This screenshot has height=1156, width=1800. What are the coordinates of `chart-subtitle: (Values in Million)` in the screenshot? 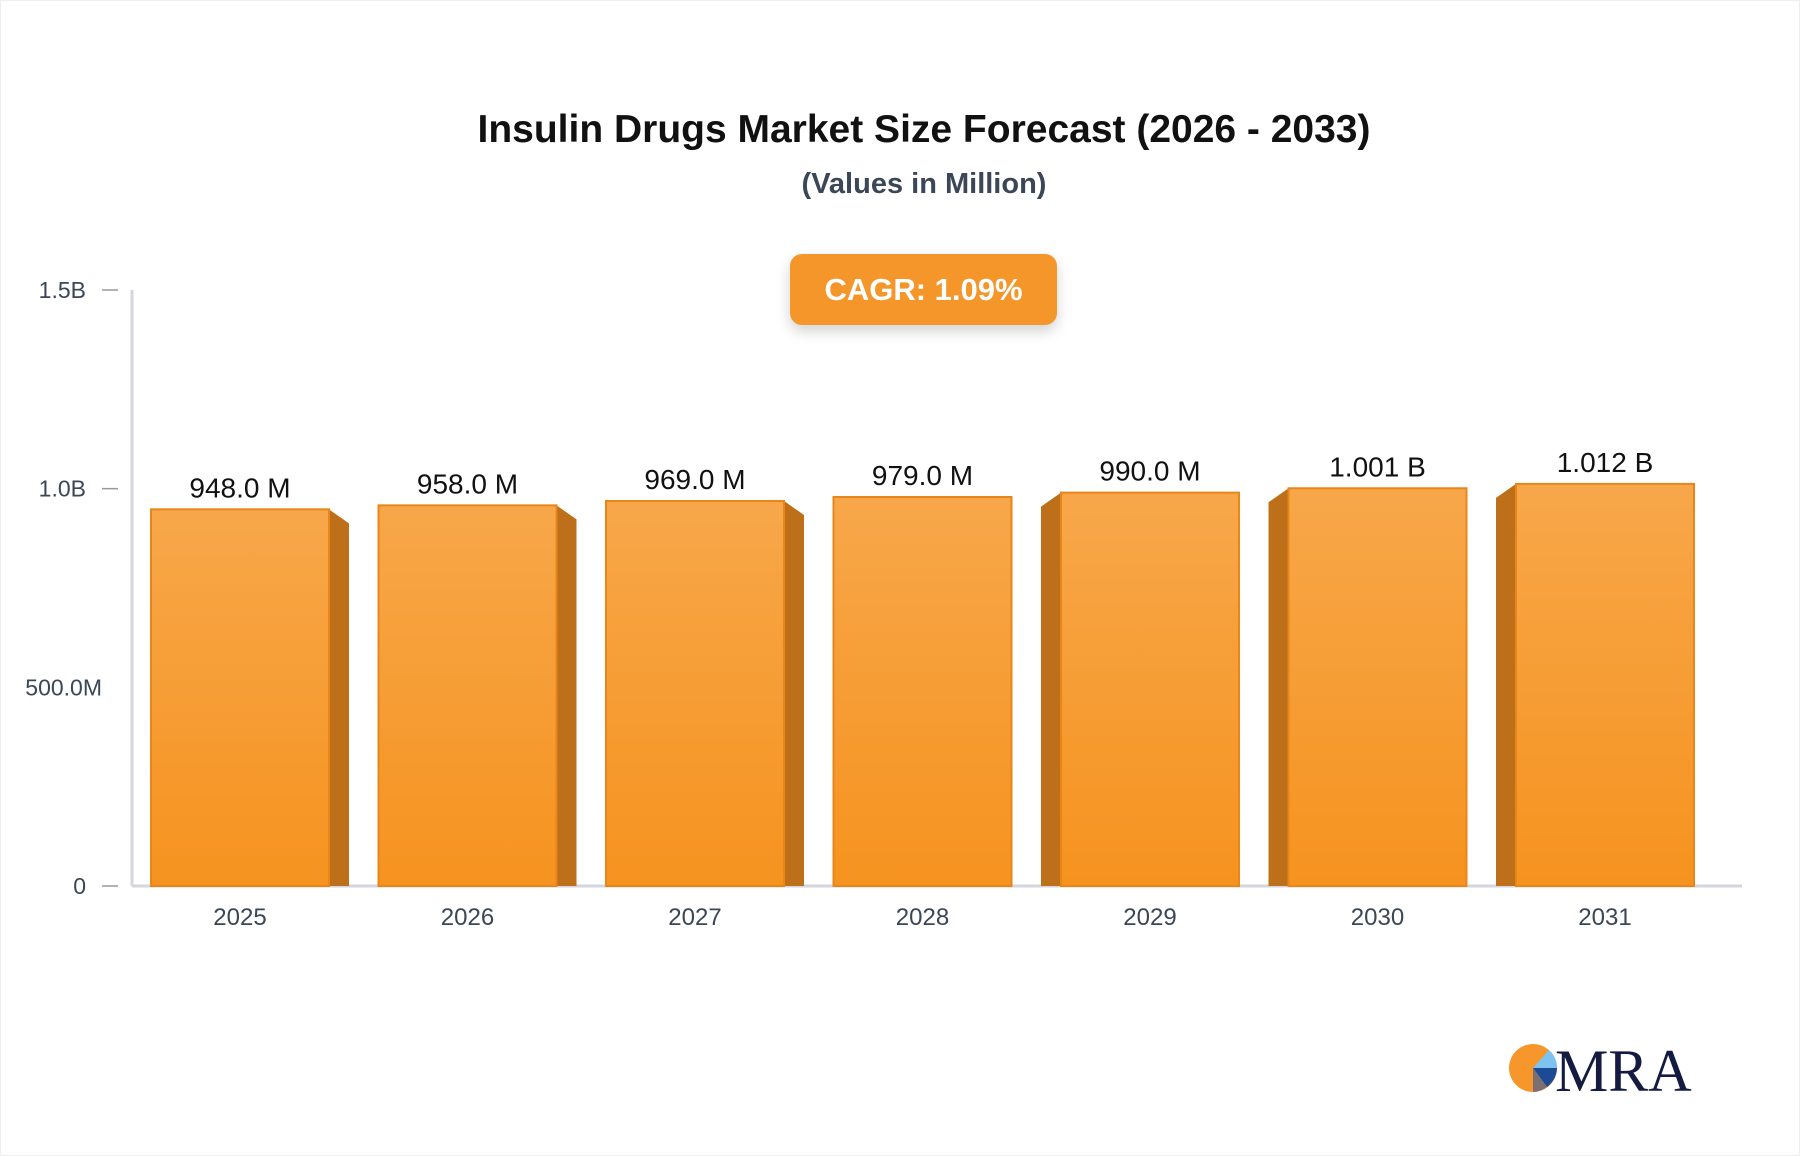 It's located at (924, 184).